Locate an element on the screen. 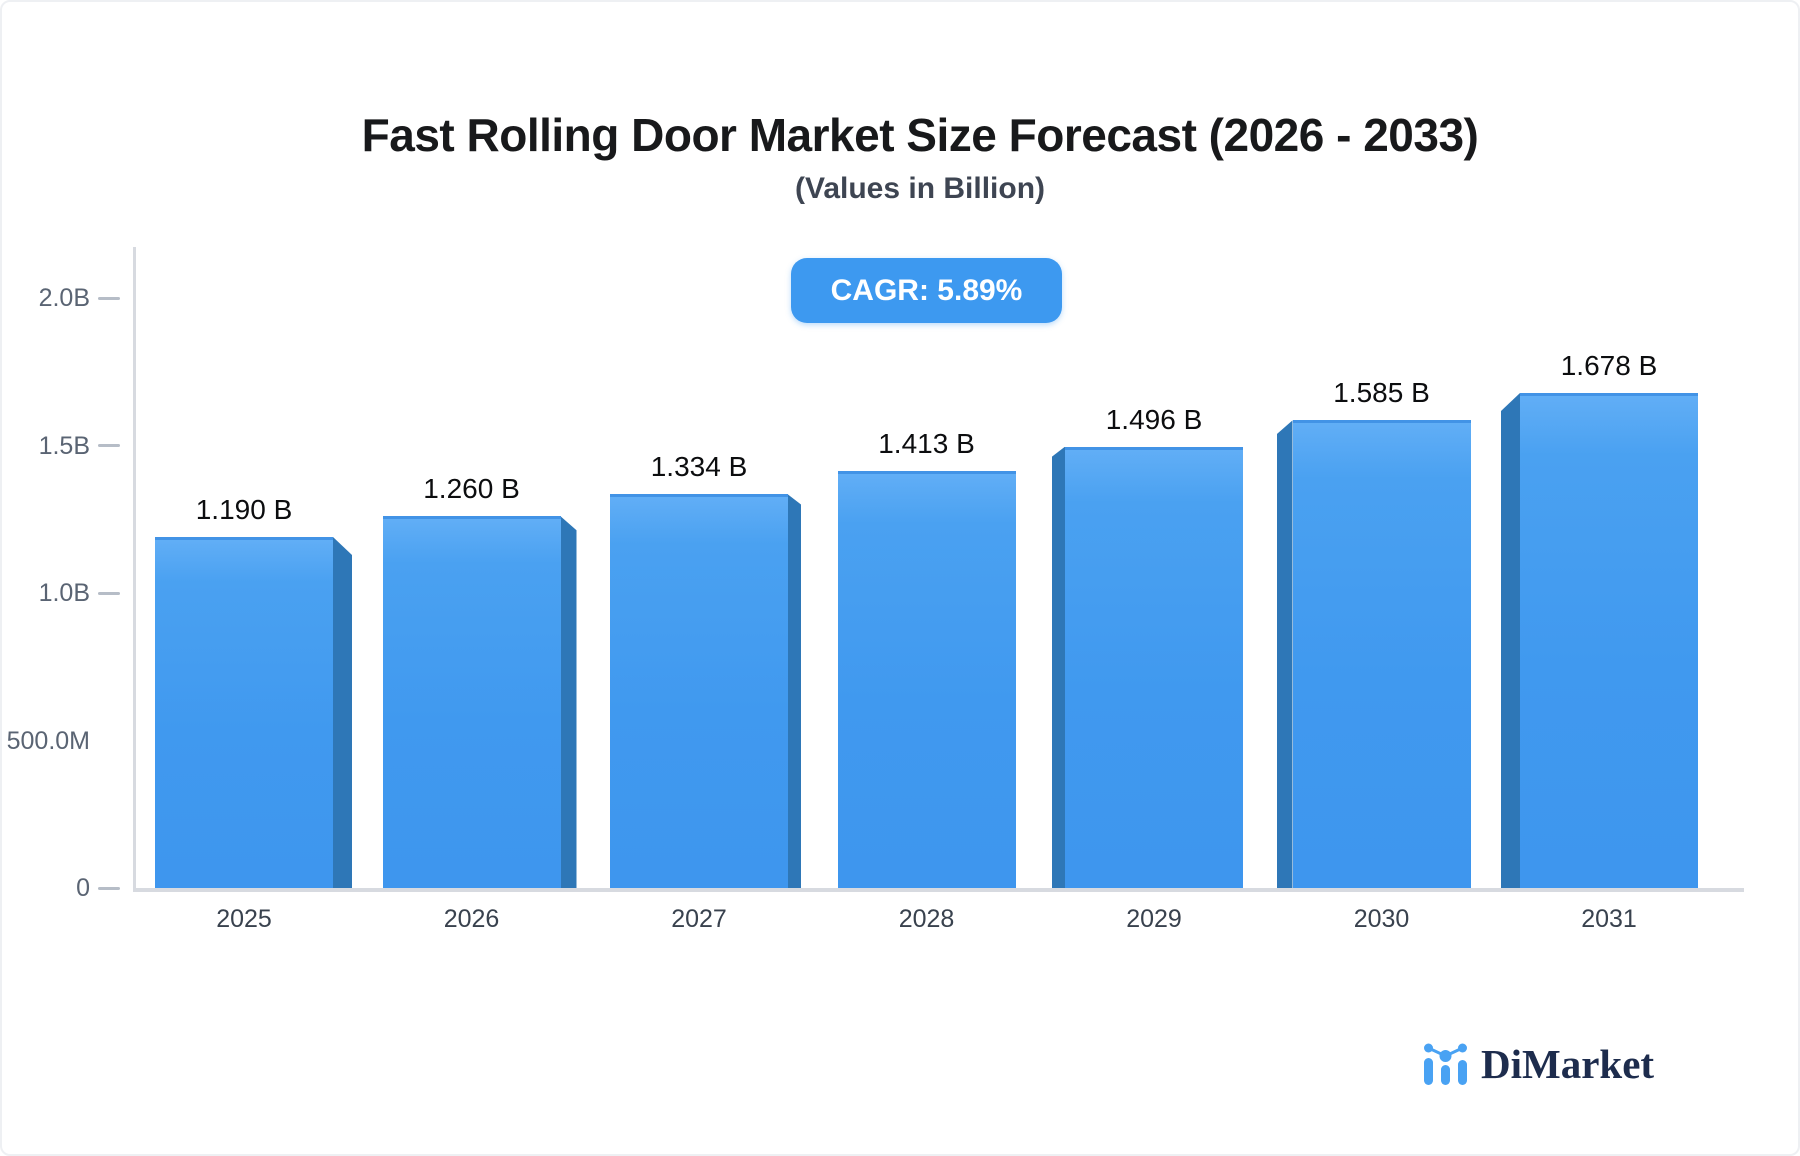  x-axis-label: 2027 is located at coordinates (699, 919).